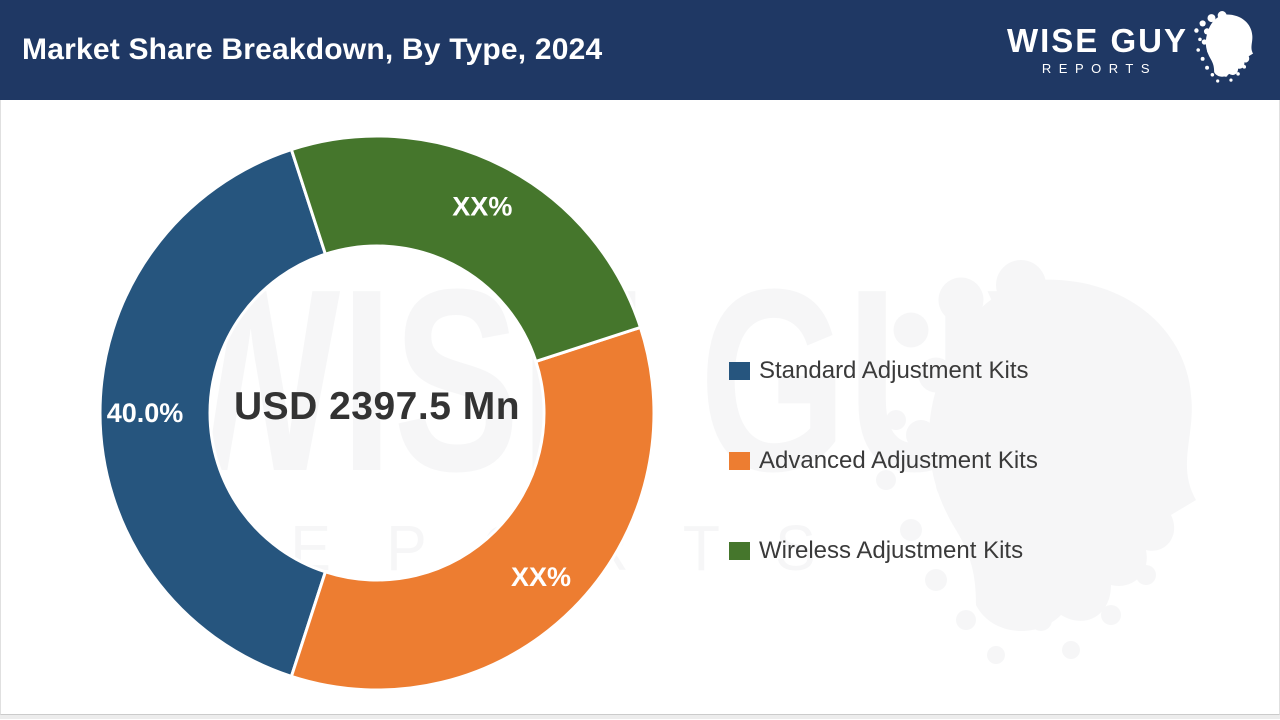 This screenshot has height=720, width=1280. What do you see at coordinates (739, 371) in the screenshot?
I see `legend-swatch-standard` at bounding box center [739, 371].